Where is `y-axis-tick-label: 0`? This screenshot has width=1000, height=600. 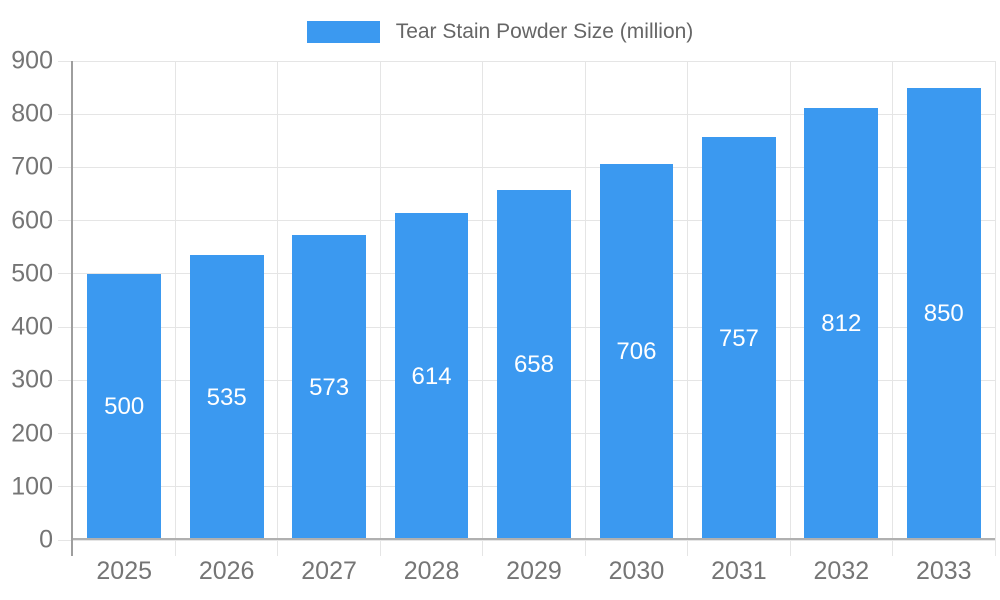 y-axis-tick-label: 0 is located at coordinates (46, 539).